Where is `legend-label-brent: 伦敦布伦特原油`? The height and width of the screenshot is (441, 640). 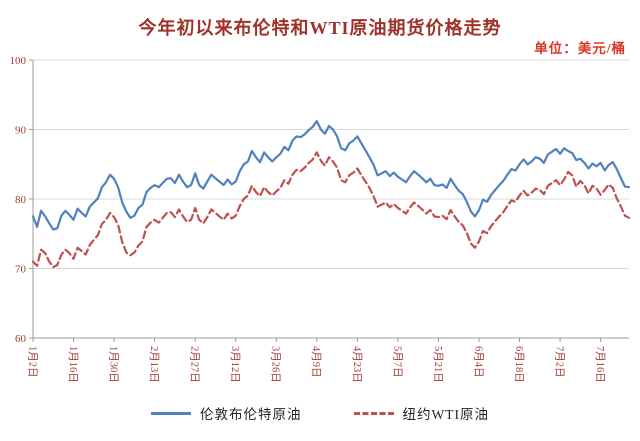
legend-label-brent: 伦敦布伦特原油 is located at coordinates (251, 414).